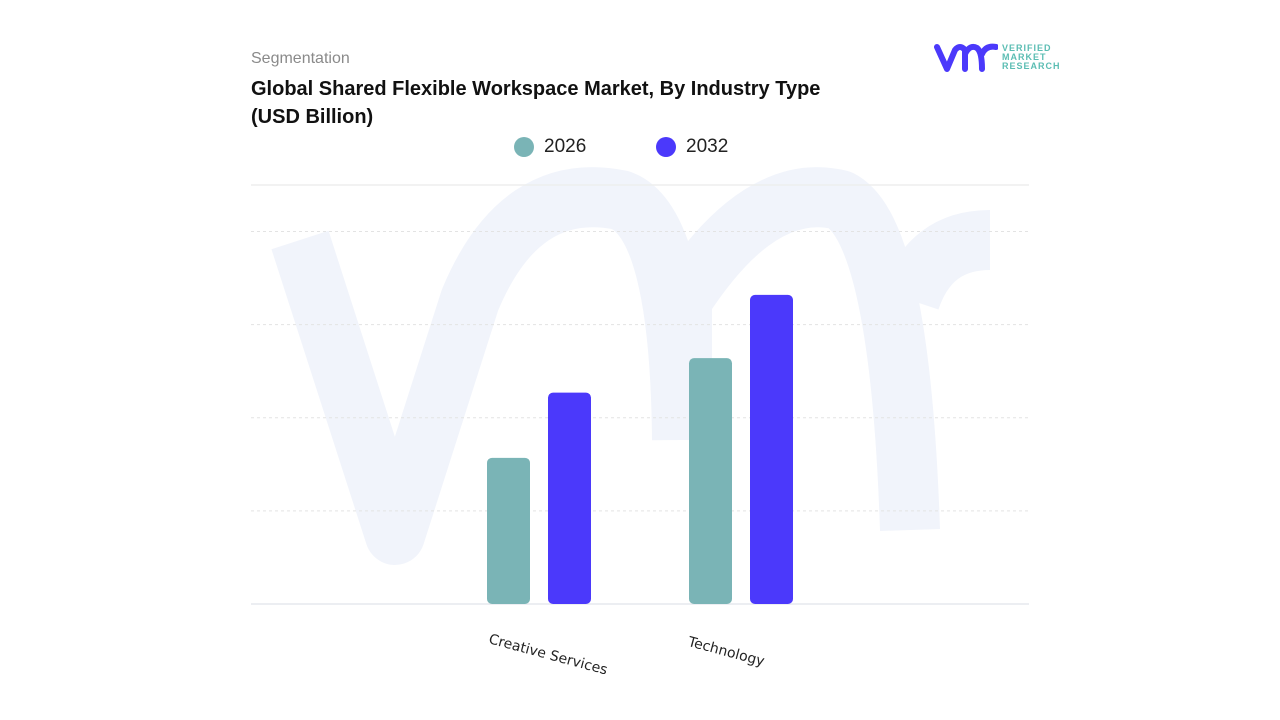  I want to click on legend-item-2026: 2026, so click(550, 147).